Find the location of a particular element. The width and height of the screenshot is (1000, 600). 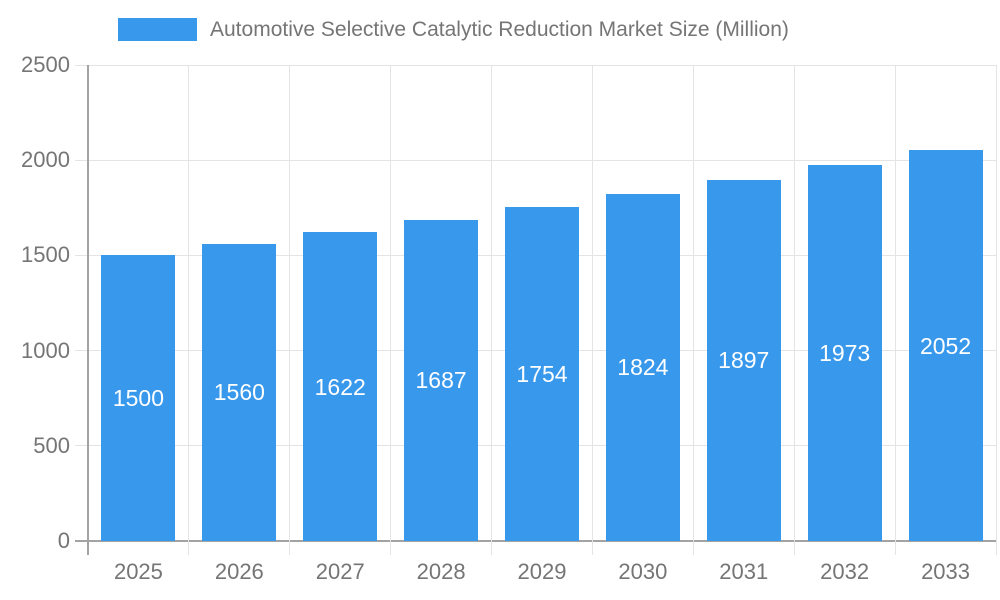

bar-value-label: 1560 is located at coordinates (239, 392).